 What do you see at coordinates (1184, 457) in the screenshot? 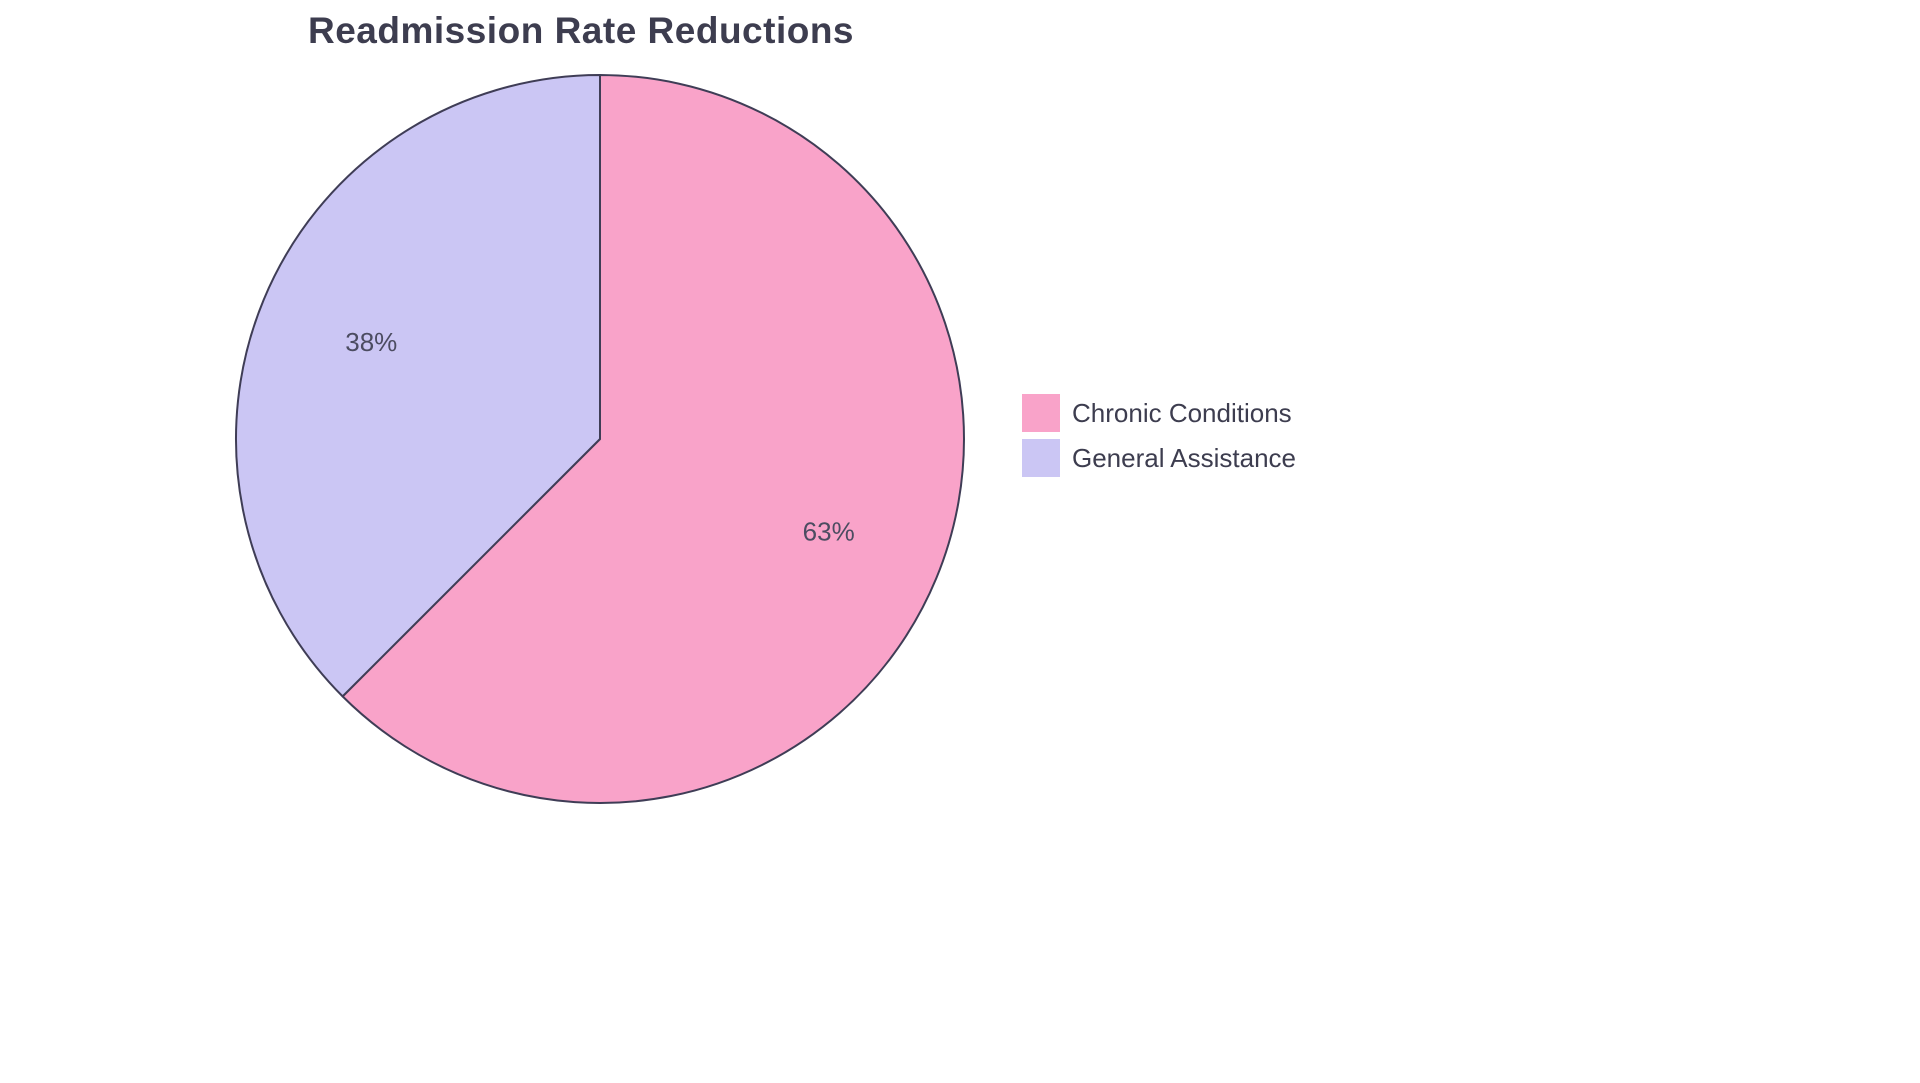
I see `legend-label: General Assistance` at bounding box center [1184, 457].